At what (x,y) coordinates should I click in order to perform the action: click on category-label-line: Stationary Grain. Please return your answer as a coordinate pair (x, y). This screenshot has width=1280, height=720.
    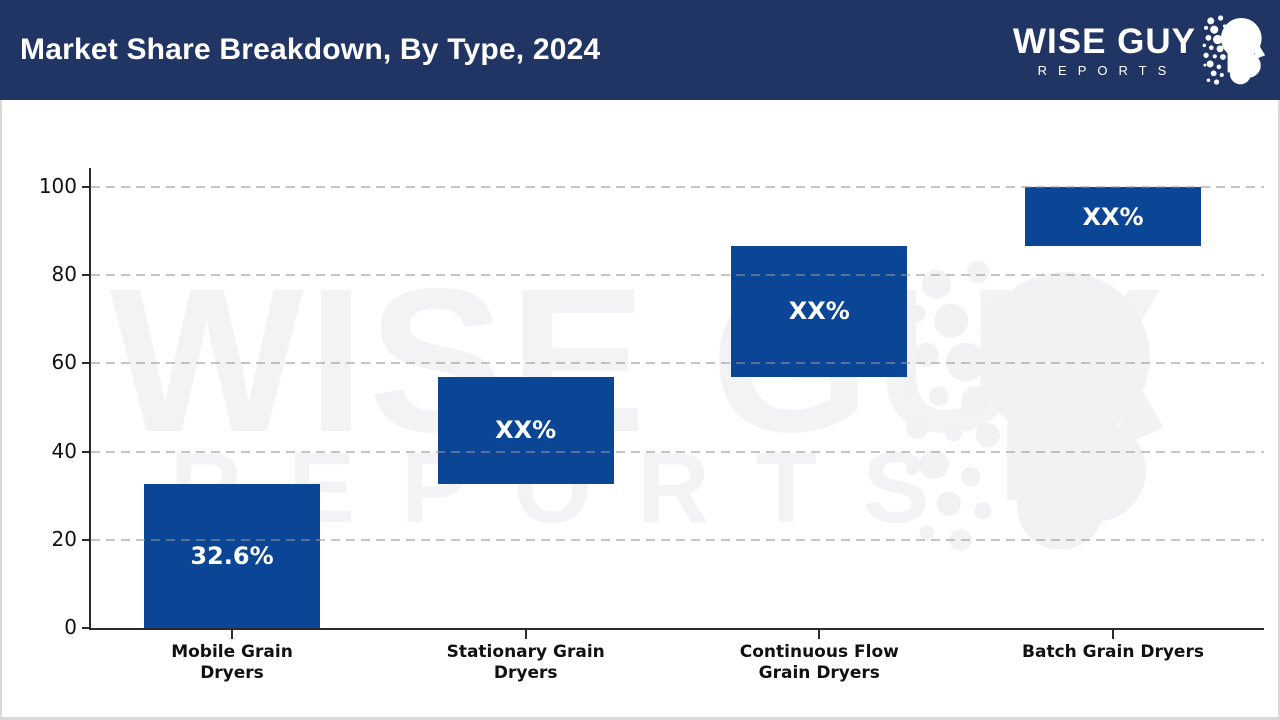
    Looking at the image, I should click on (525, 652).